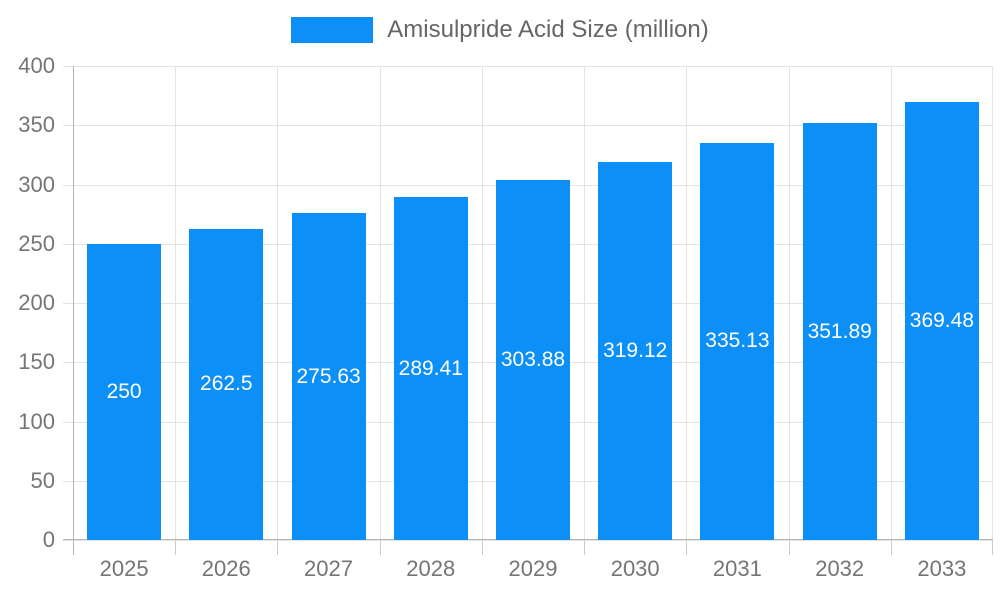 This screenshot has height=600, width=1000. I want to click on chart-legend: Amisulpride Acid Size (million), so click(500, 30).